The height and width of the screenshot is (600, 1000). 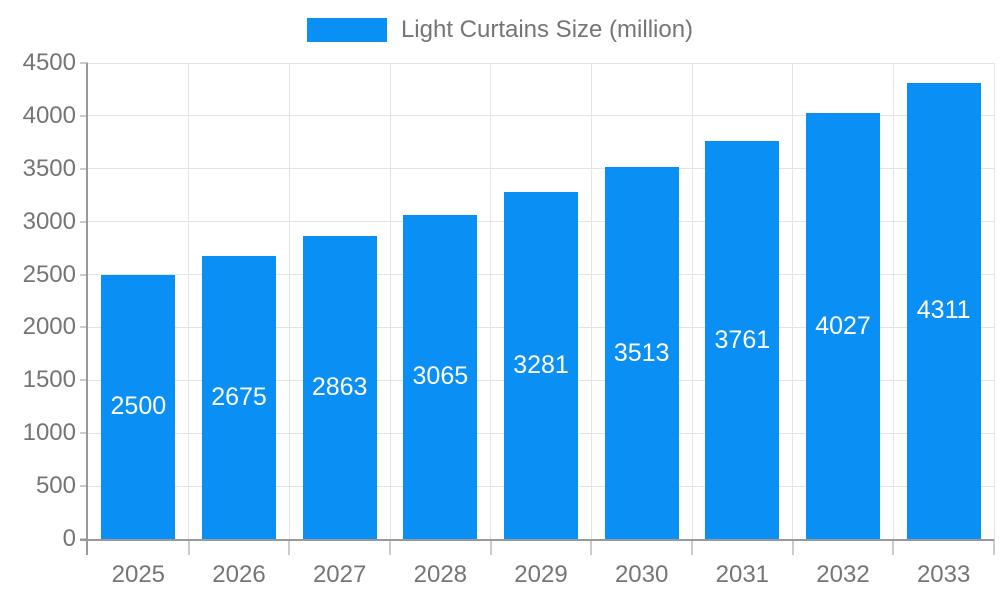 What do you see at coordinates (742, 574) in the screenshot?
I see `x-axis-label: 2031` at bounding box center [742, 574].